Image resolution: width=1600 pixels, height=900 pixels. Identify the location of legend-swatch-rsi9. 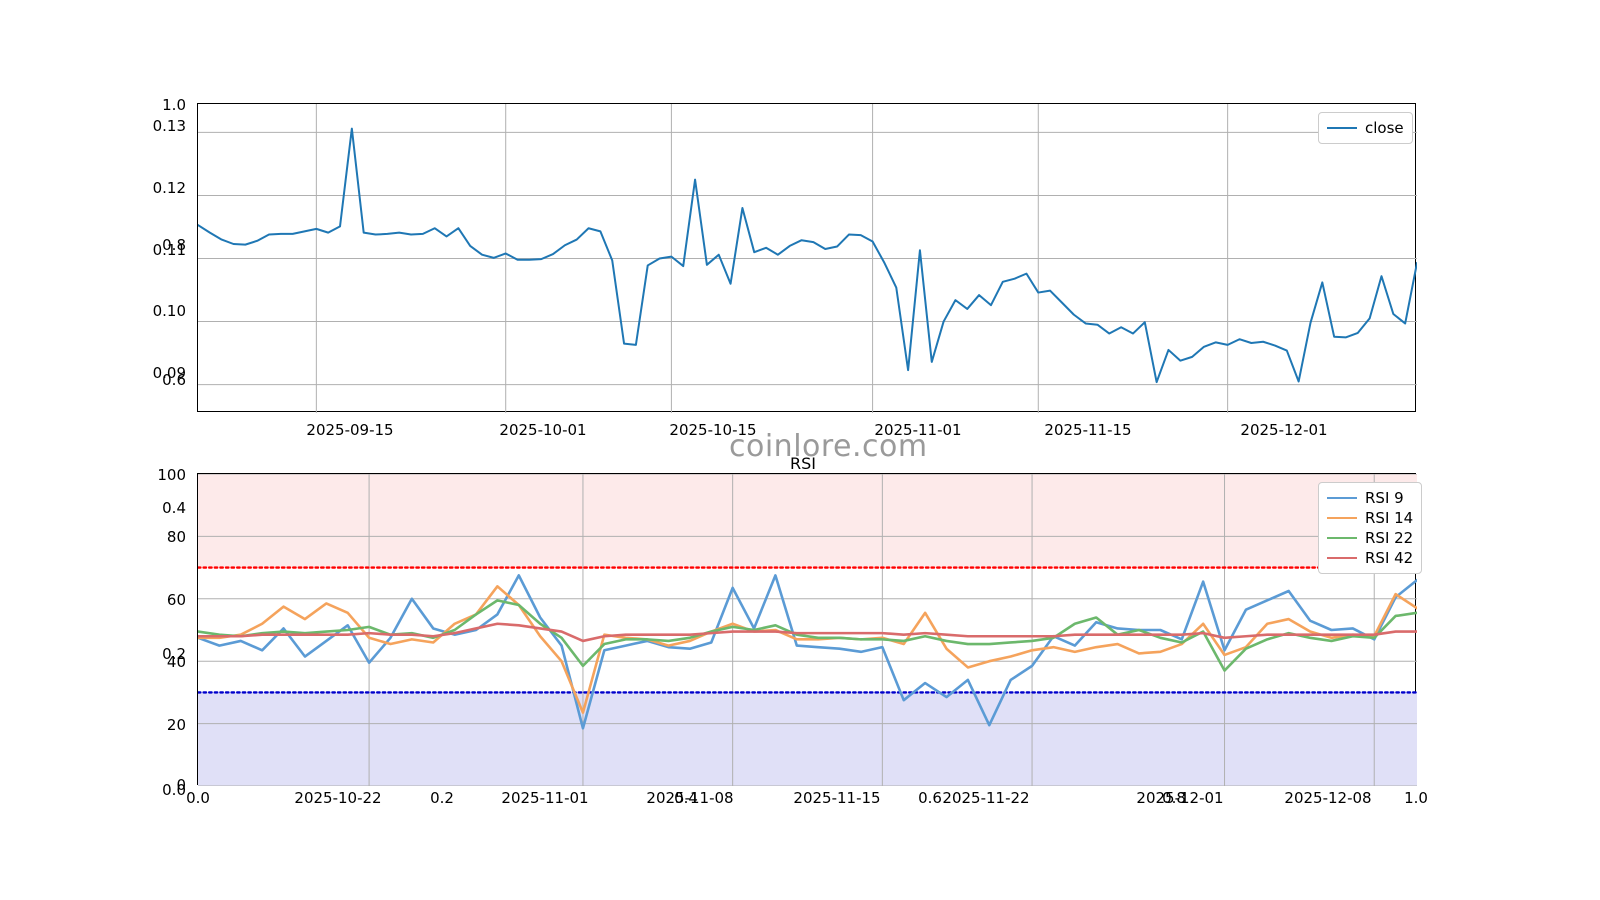
(1342, 498).